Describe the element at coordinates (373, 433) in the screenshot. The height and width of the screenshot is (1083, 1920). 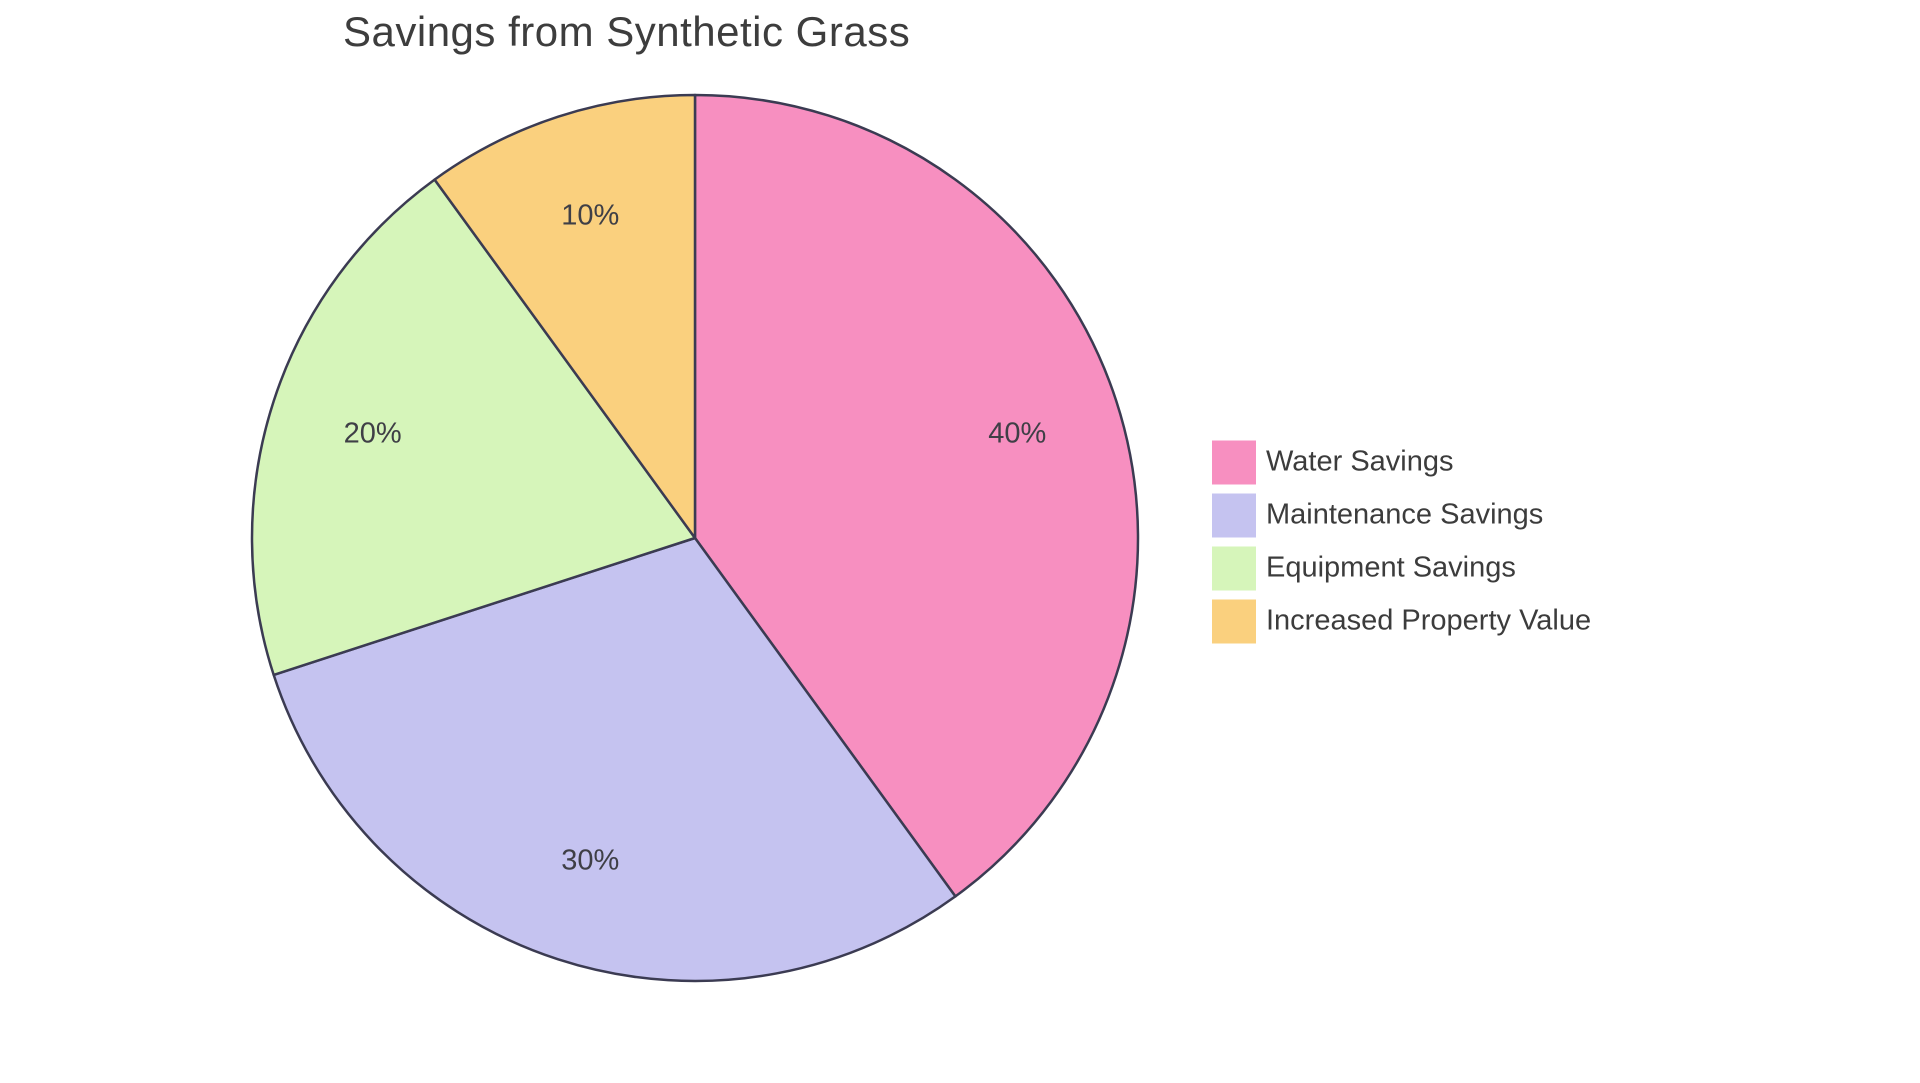
I see `pie-slice-percent-label: 20%` at that location.